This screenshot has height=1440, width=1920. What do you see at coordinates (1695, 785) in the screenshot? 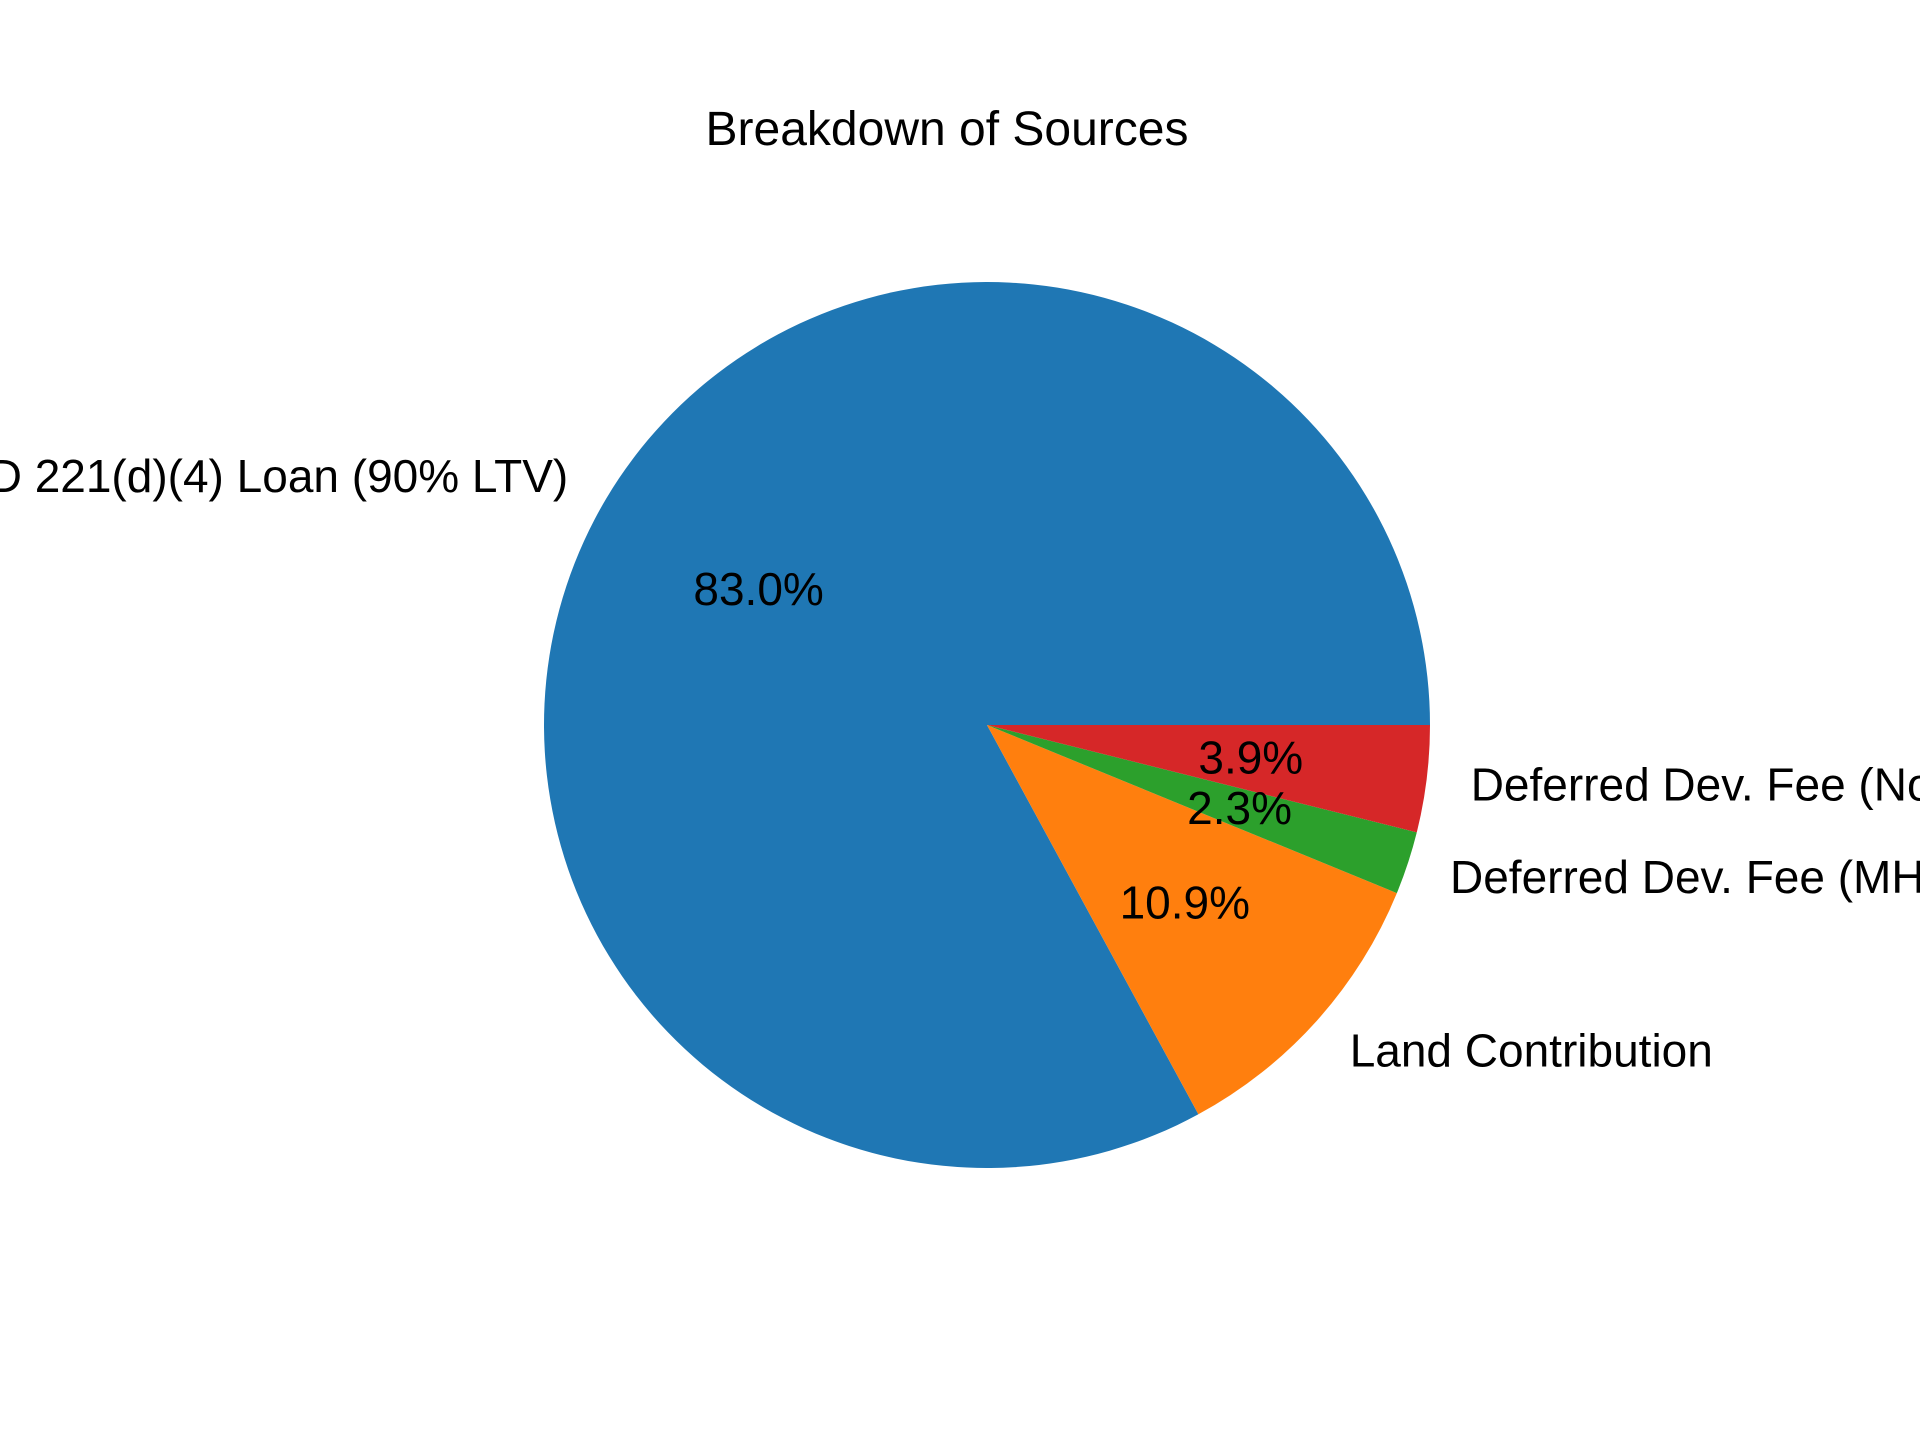
I see `slice-label-deferred-dev-fee-no: Deferred Dev. Fee (No` at bounding box center [1695, 785].